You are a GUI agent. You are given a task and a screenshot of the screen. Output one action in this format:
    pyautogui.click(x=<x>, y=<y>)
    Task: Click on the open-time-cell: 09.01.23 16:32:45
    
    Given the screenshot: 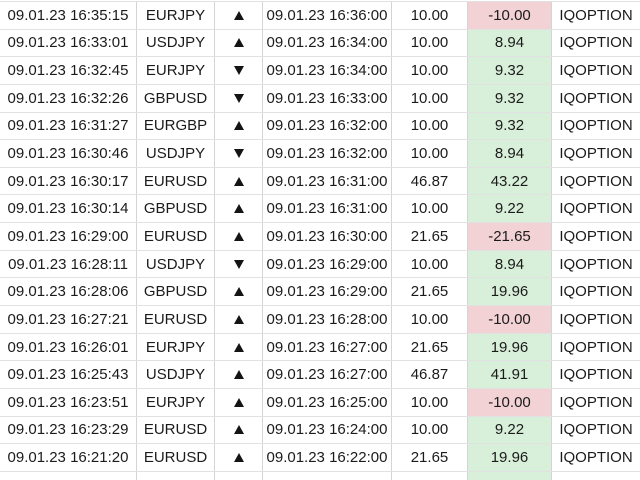 What is the action you would take?
    pyautogui.click(x=68, y=70)
    